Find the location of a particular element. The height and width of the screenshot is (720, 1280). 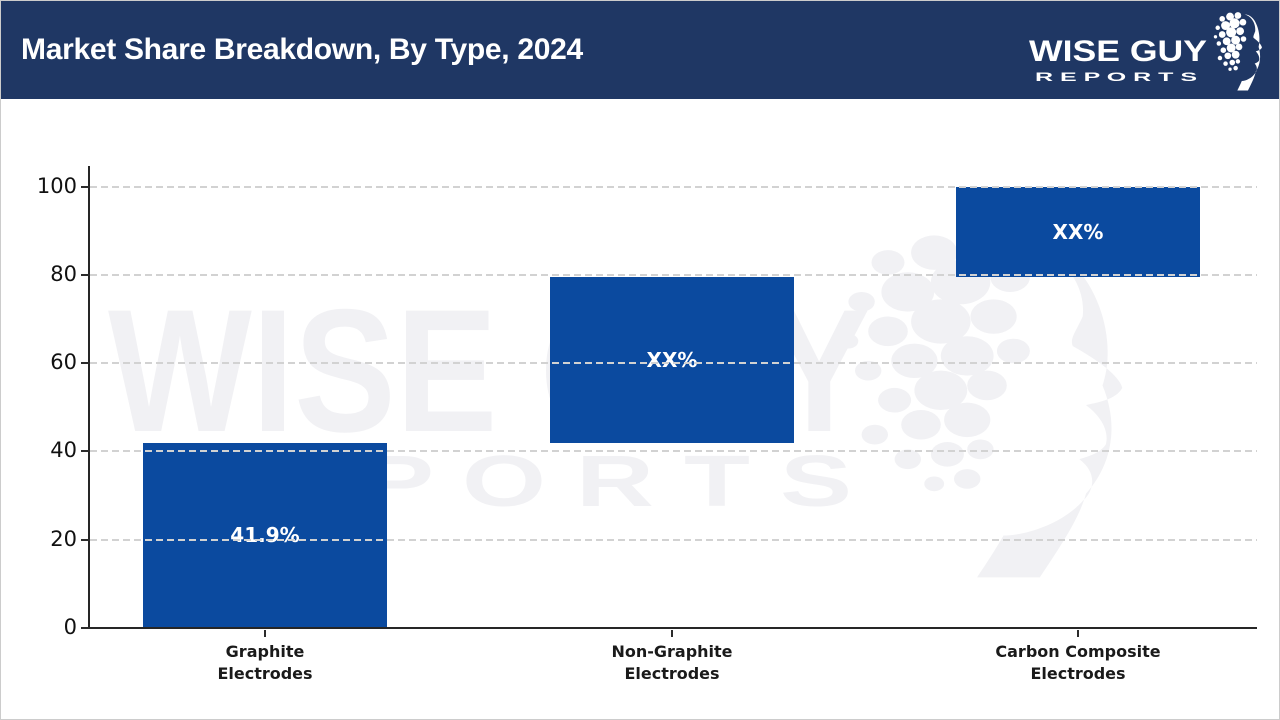

bar-graphite-electrodes: 41.9% is located at coordinates (265, 535).